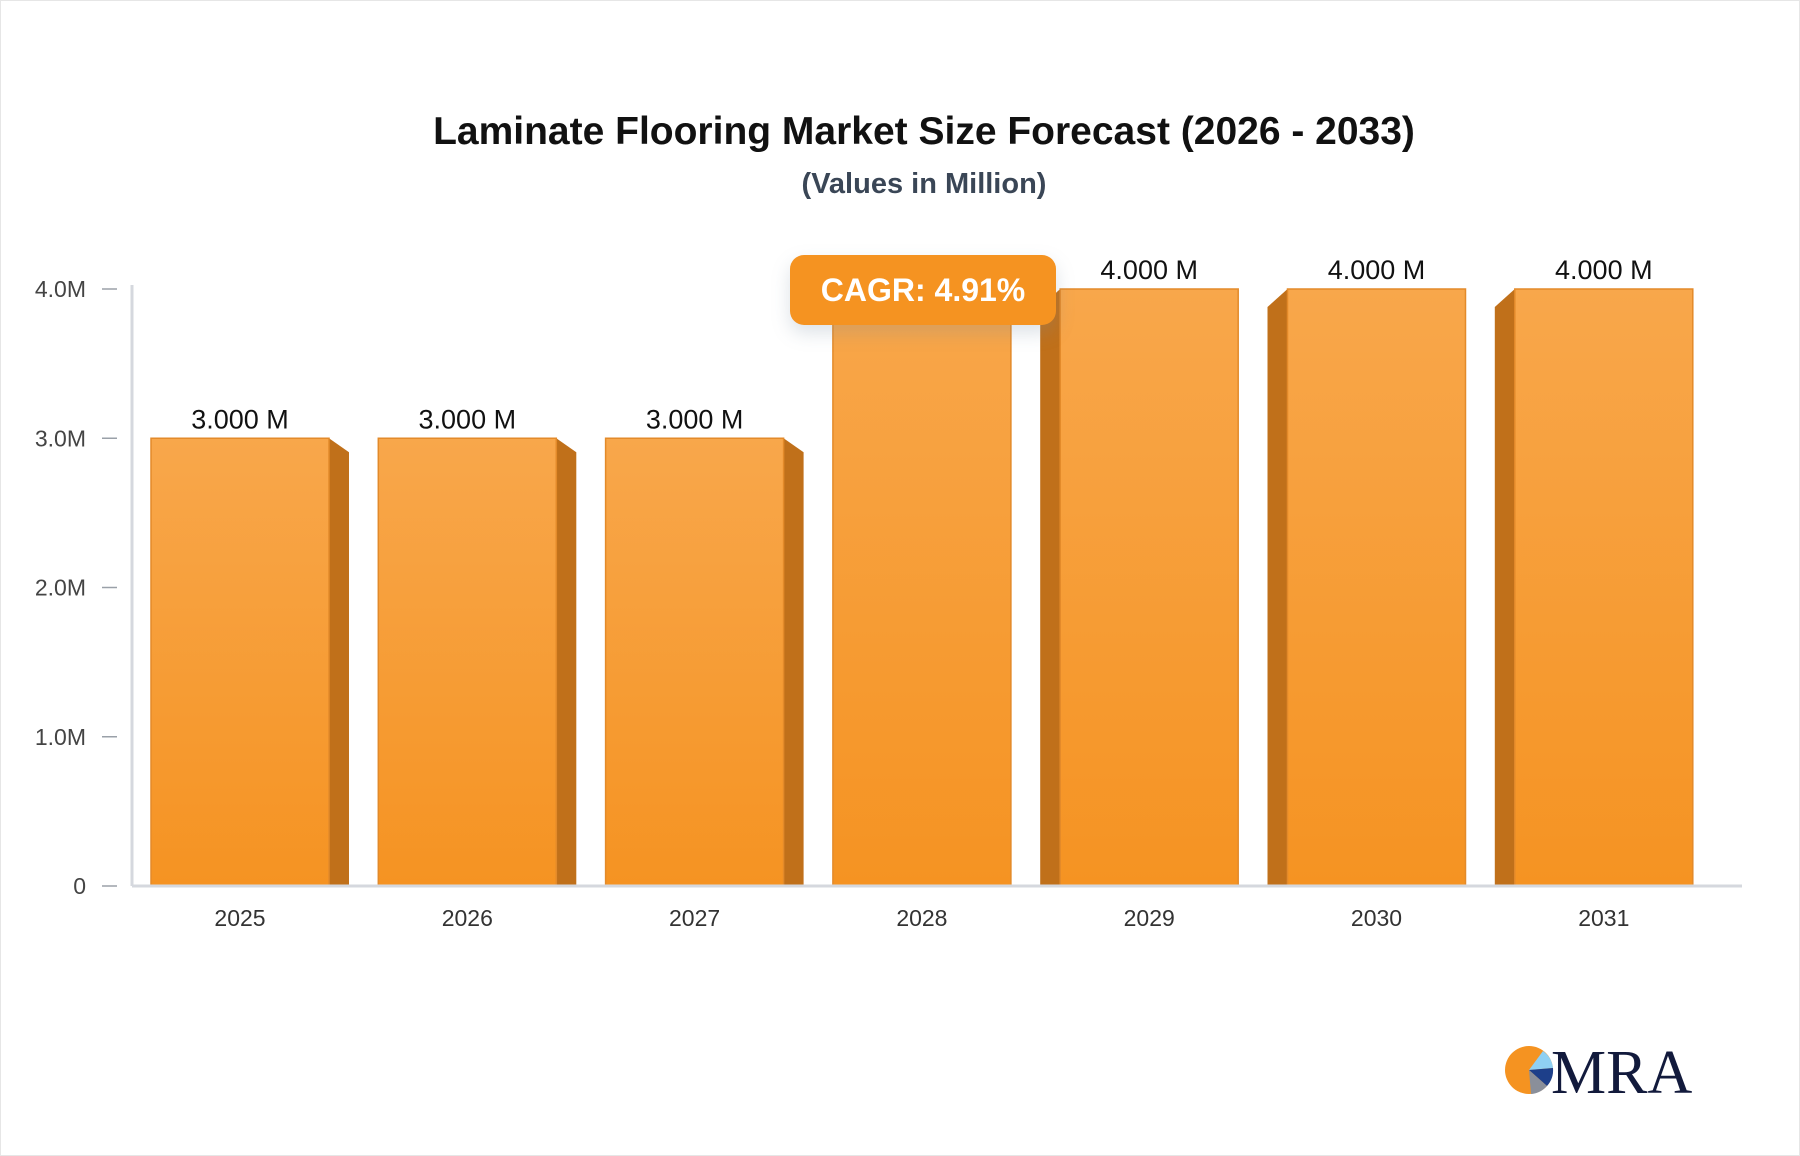 Image resolution: width=1800 pixels, height=1156 pixels. What do you see at coordinates (60, 289) in the screenshot?
I see `y-tick-label: 4.0M` at bounding box center [60, 289].